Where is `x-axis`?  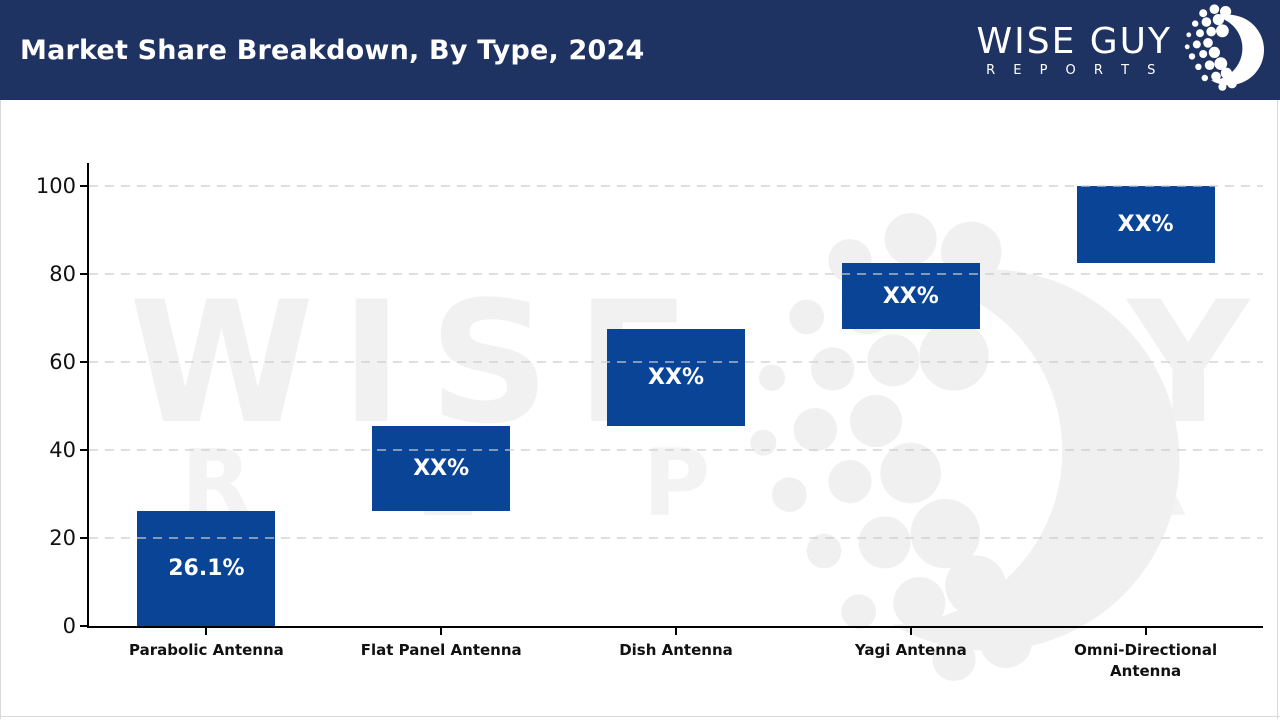
x-axis is located at coordinates (675, 627).